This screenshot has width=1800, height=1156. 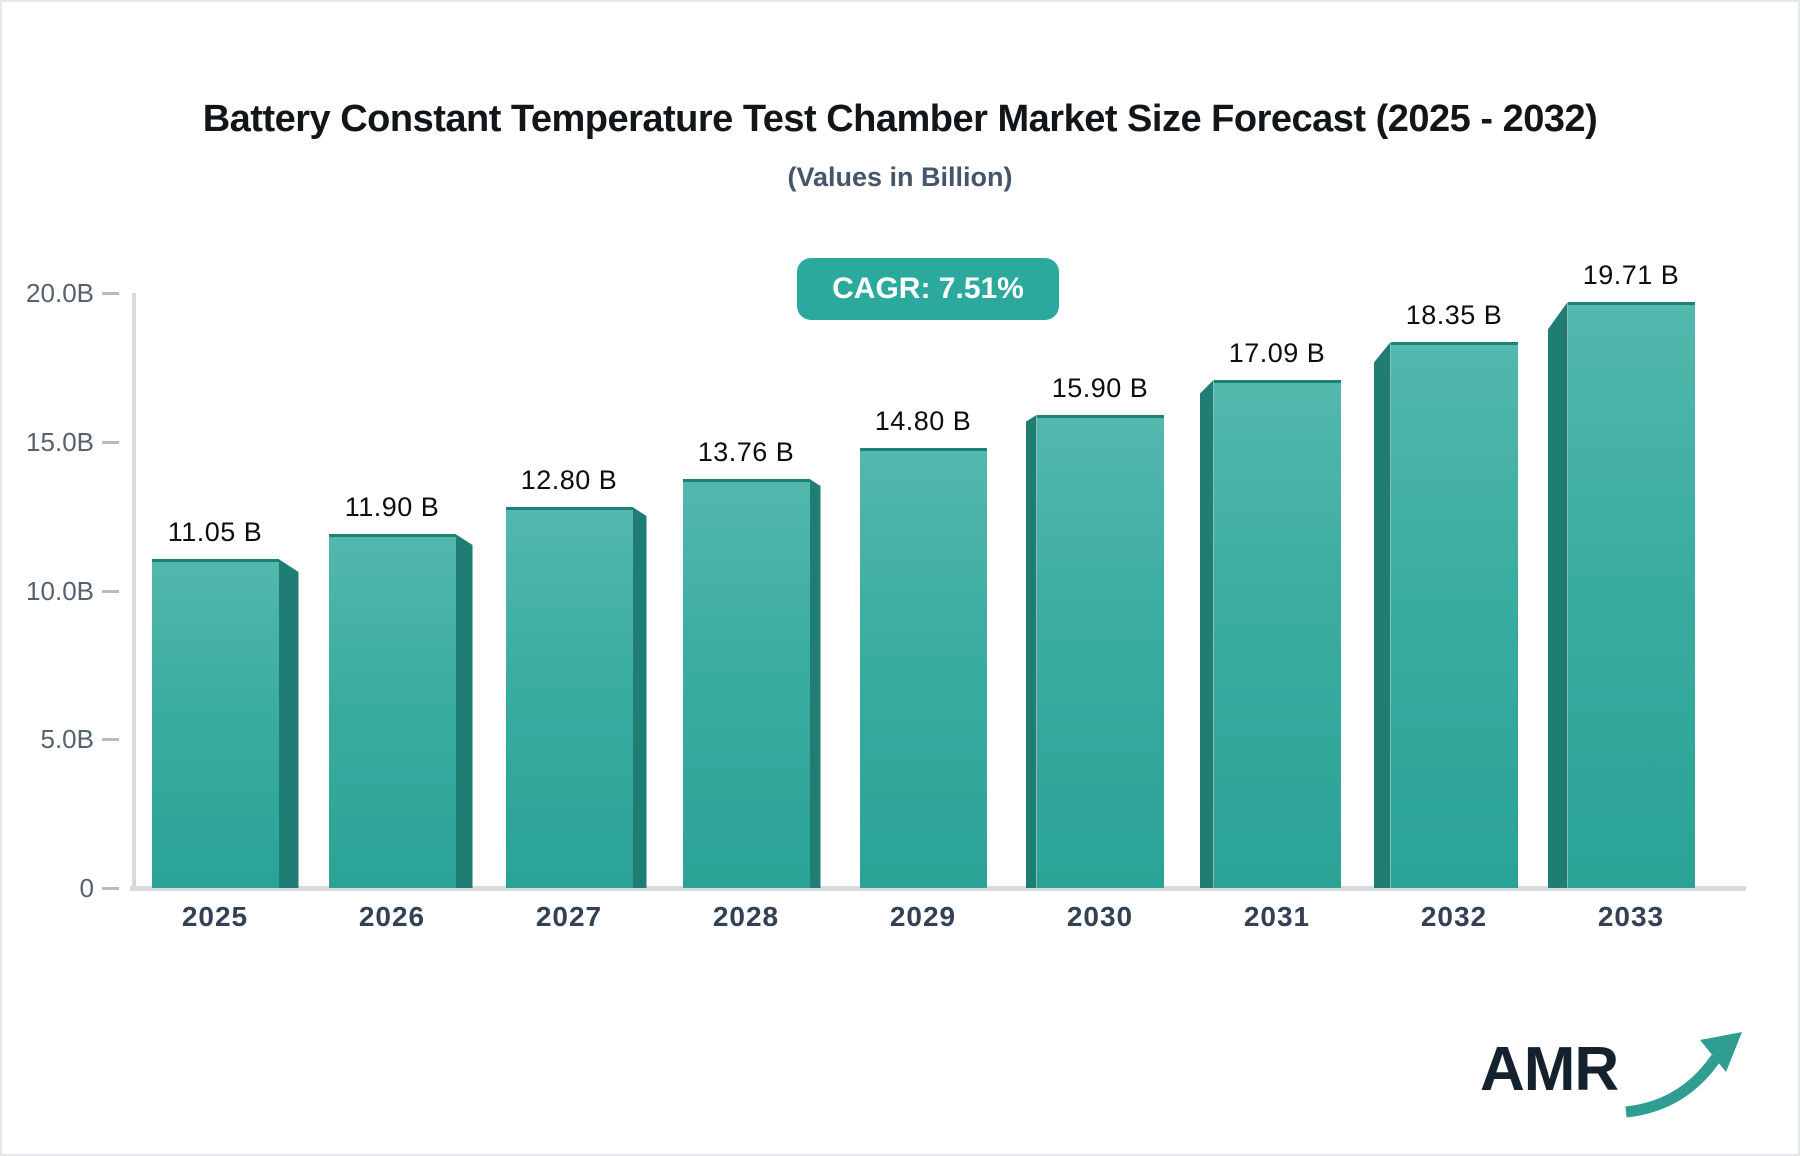 What do you see at coordinates (288, 723) in the screenshot?
I see `bar-3d-side-2025` at bounding box center [288, 723].